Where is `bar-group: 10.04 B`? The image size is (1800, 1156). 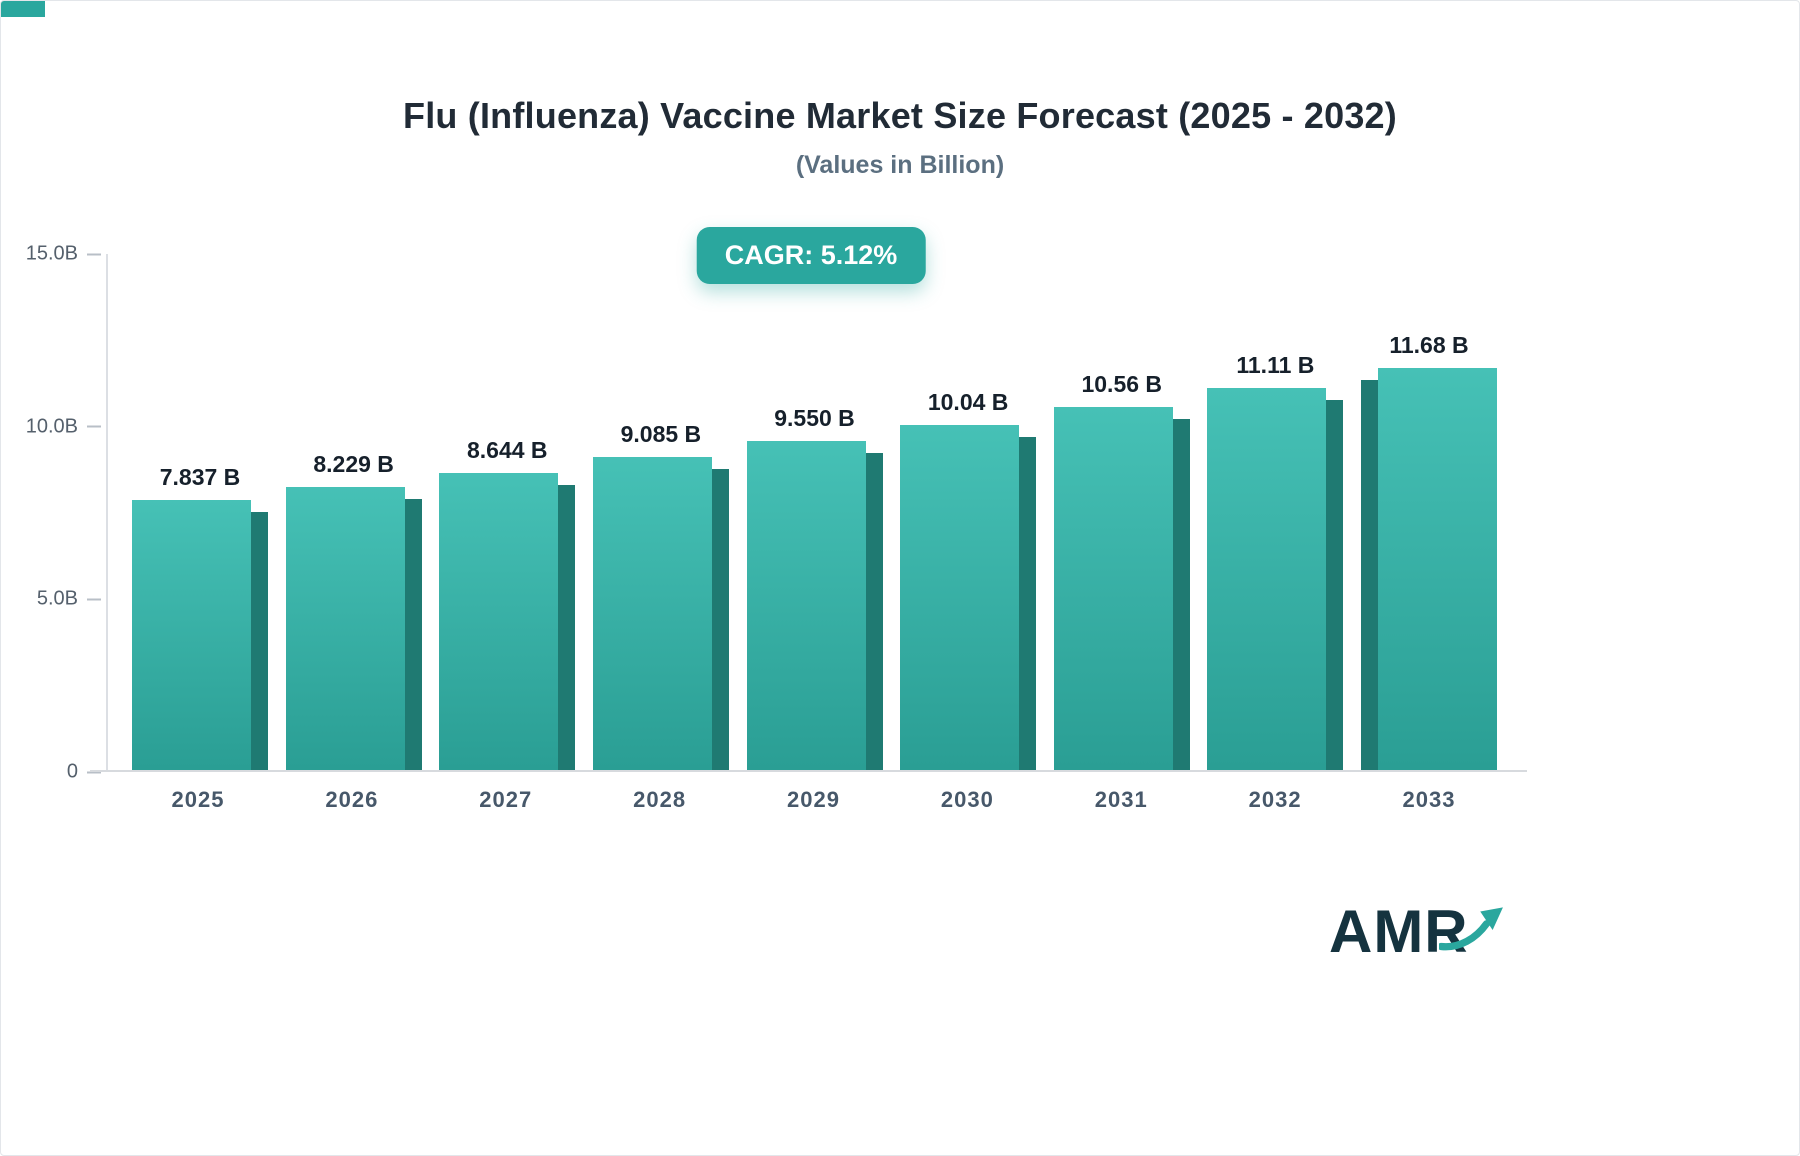 bar-group: 10.04 B is located at coordinates (968, 512).